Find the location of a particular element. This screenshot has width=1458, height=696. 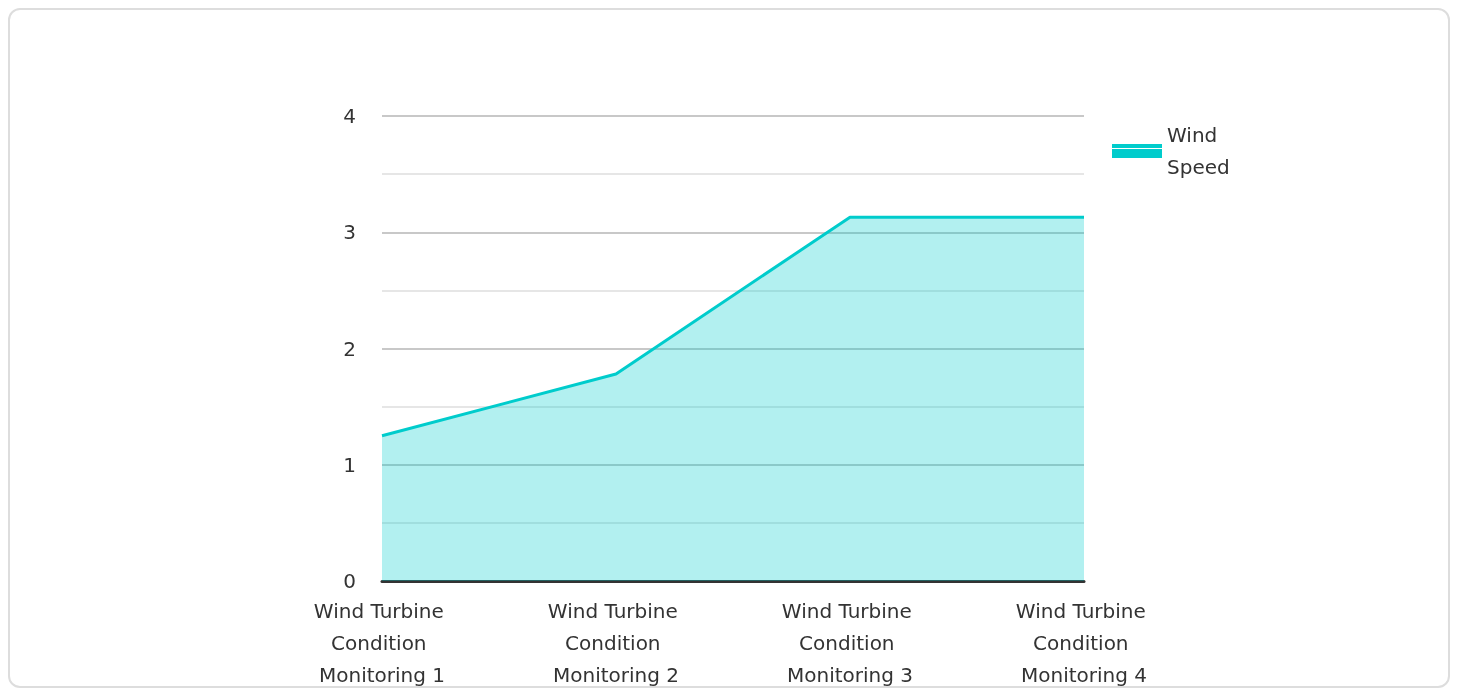

y-tick-label: 1 is located at coordinates (349, 464).